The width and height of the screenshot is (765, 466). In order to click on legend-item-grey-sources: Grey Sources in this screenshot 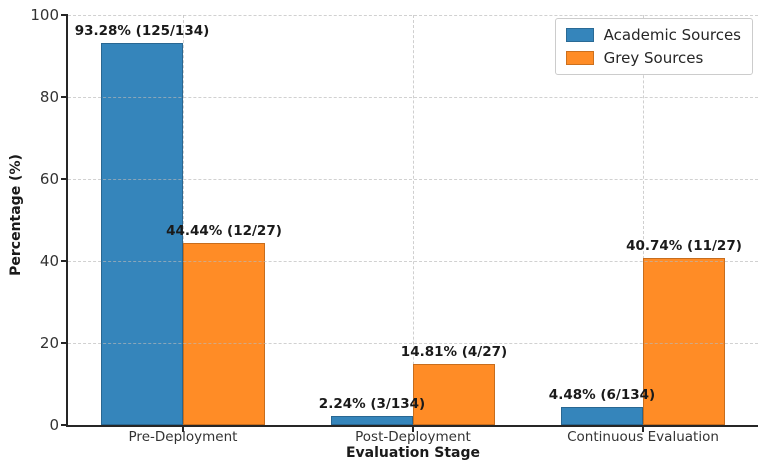, I will do `click(653, 58)`.